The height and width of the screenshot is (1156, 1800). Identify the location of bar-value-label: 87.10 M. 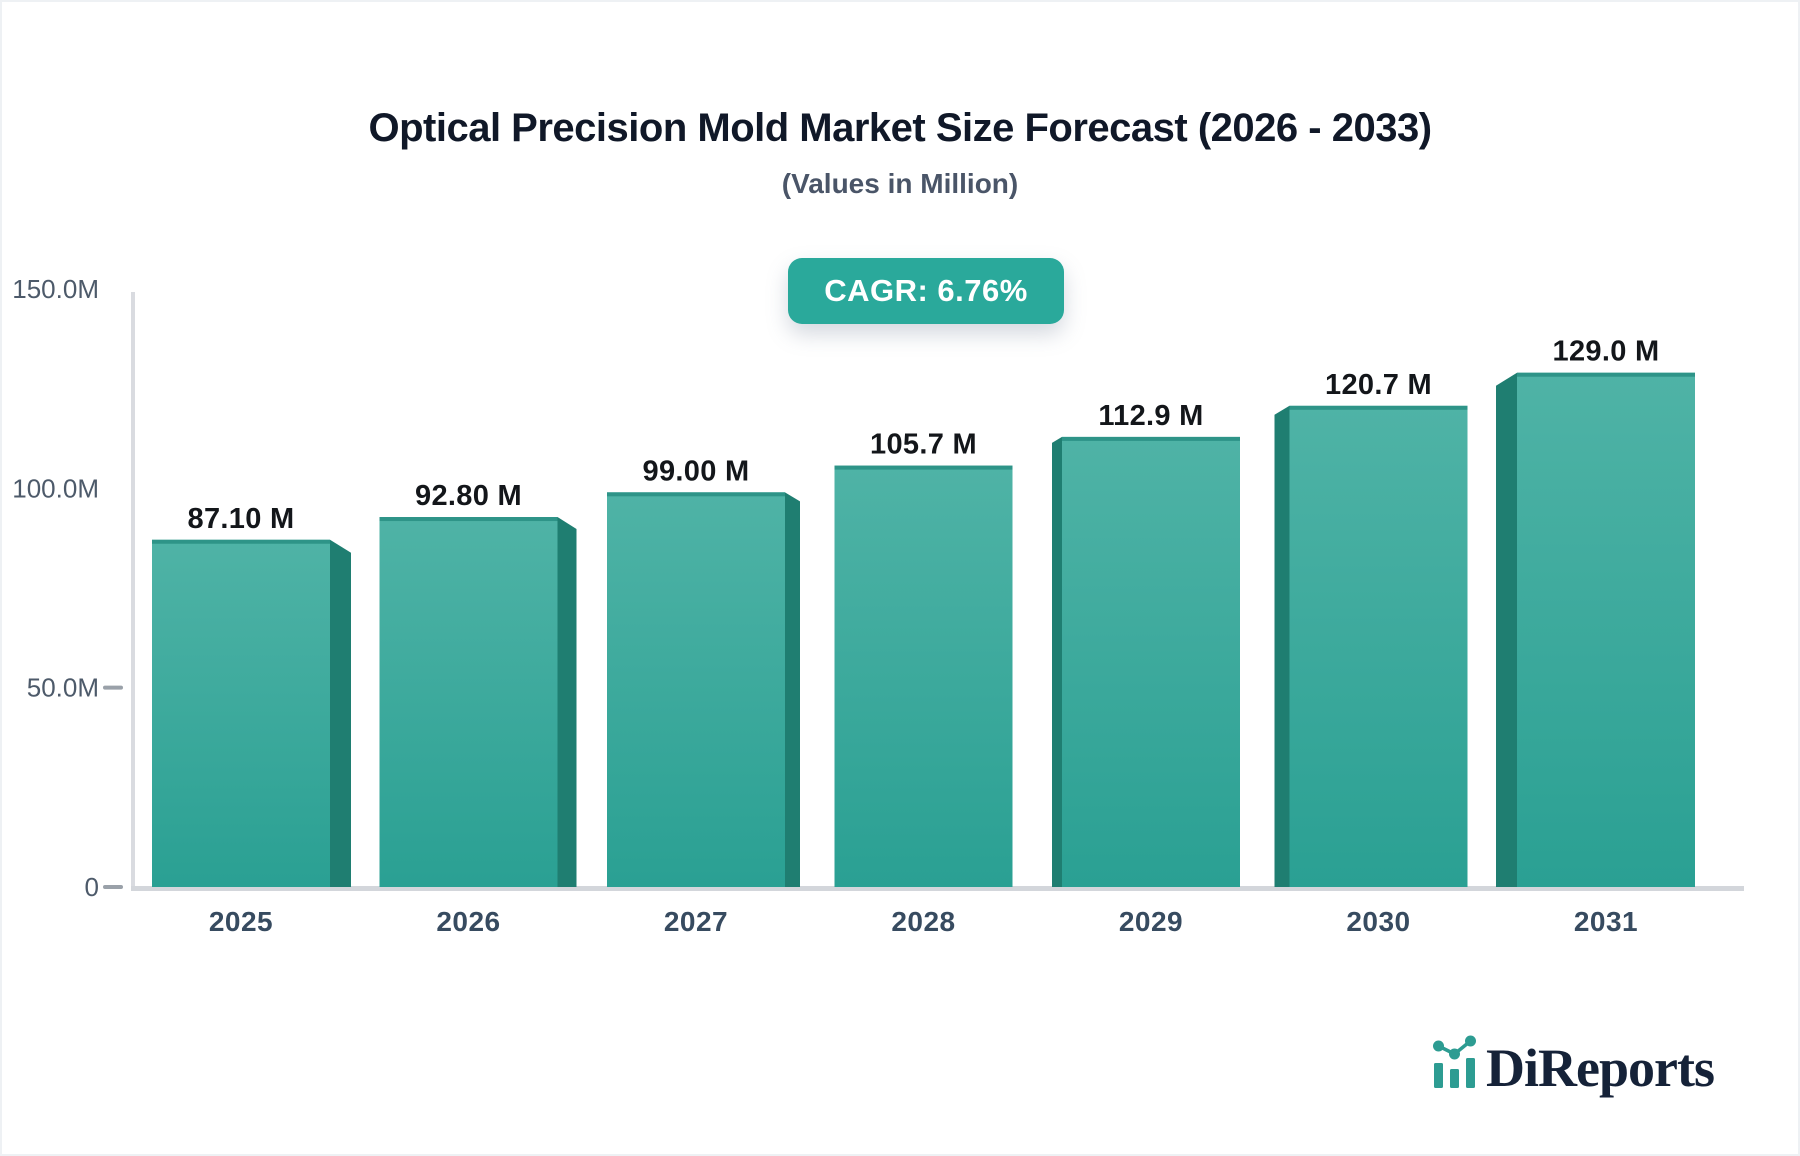
(241, 519).